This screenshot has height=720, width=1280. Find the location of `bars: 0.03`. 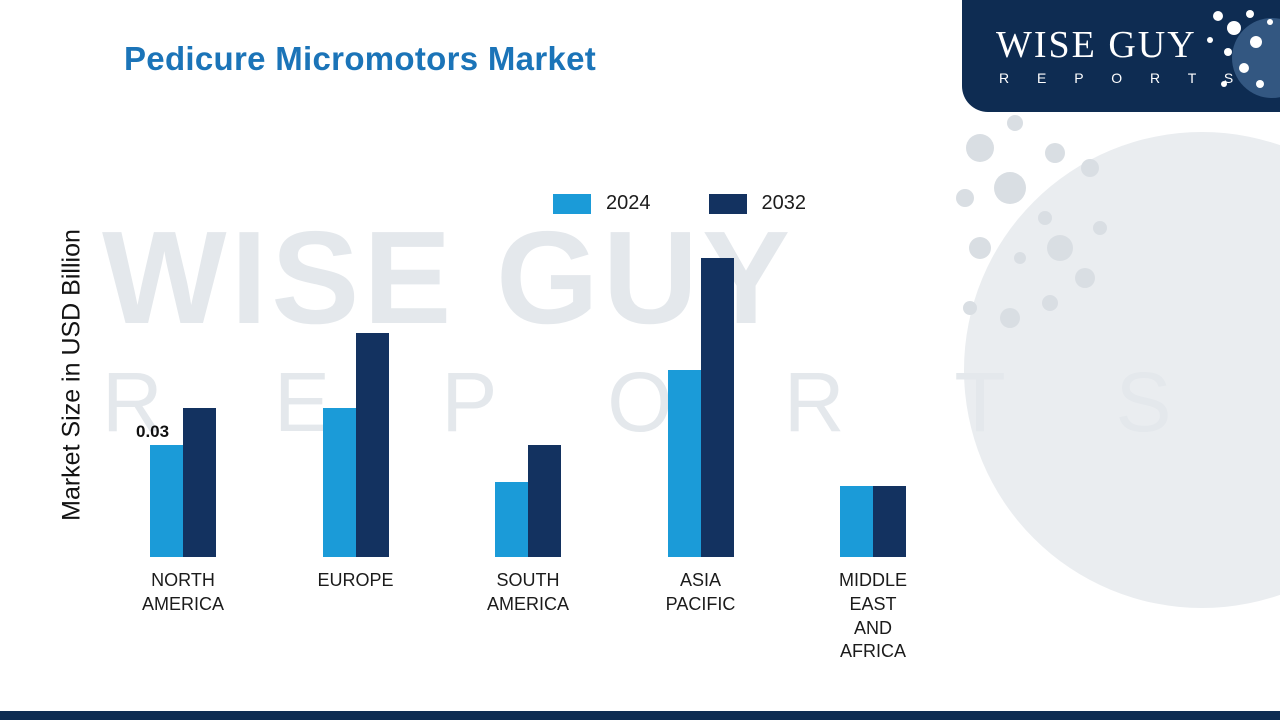

bars: 0.03 is located at coordinates (176, 398).